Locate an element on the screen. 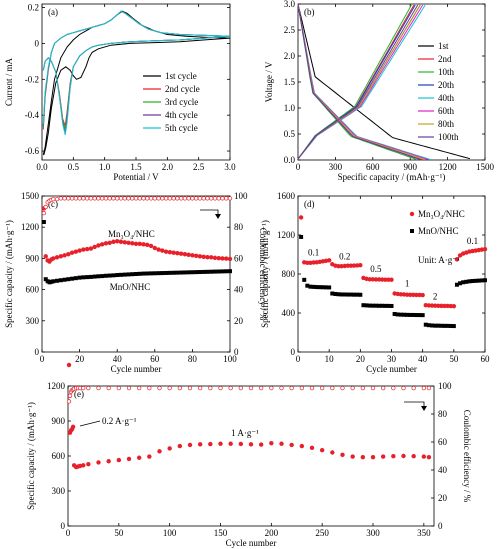 Image resolution: width=500 pixels, height=549 pixels. x-tick-label: 3.0 is located at coordinates (230, 167).